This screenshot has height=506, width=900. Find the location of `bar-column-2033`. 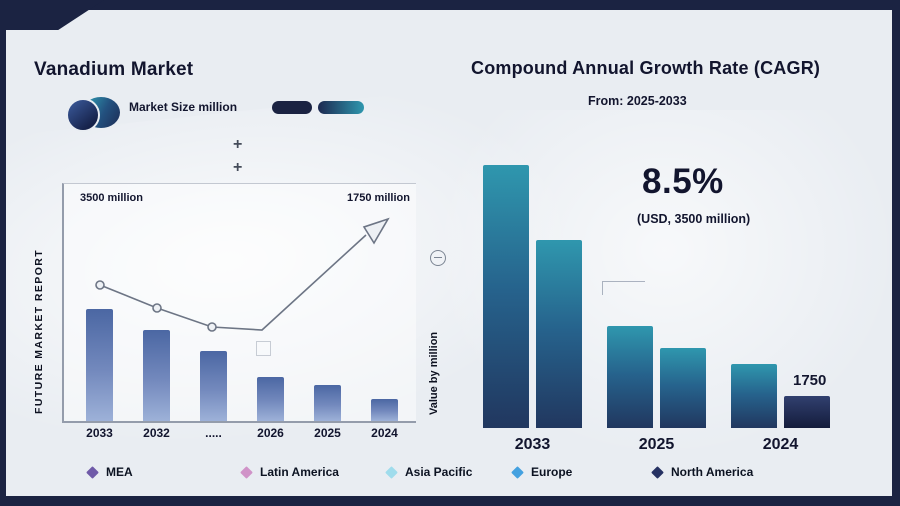

bar-column-2033 is located at coordinates (99, 355).